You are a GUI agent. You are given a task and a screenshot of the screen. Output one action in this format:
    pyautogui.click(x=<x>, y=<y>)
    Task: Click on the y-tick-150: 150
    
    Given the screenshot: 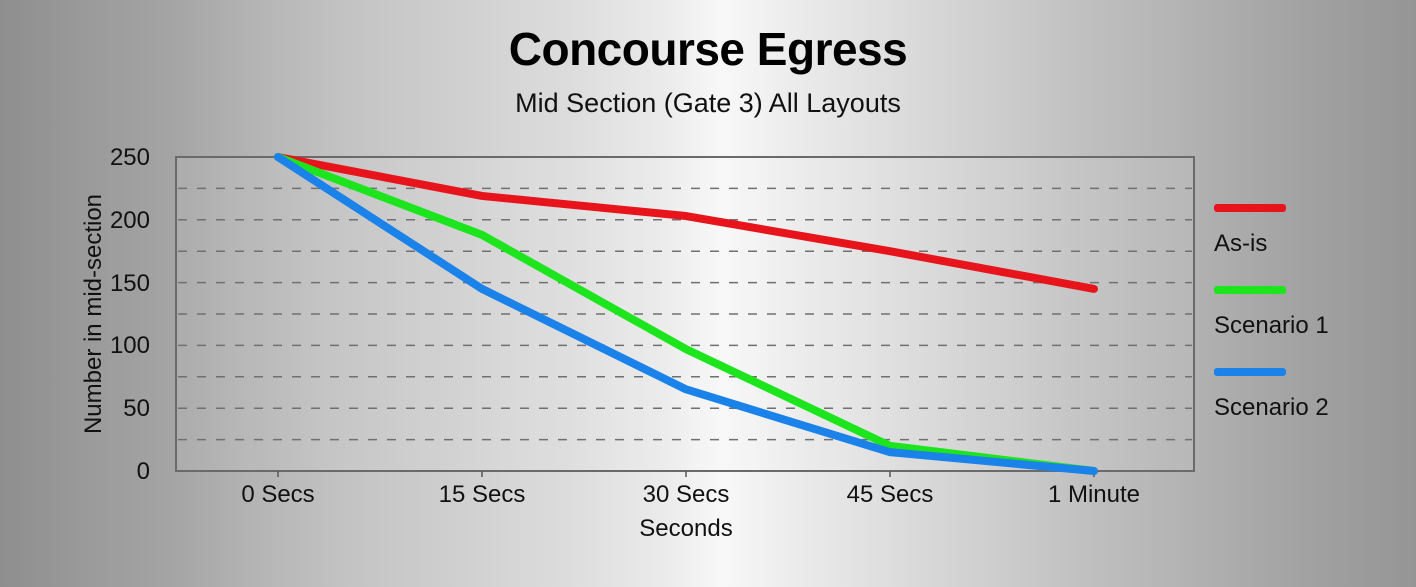 What is the action you would take?
    pyautogui.click(x=129, y=283)
    